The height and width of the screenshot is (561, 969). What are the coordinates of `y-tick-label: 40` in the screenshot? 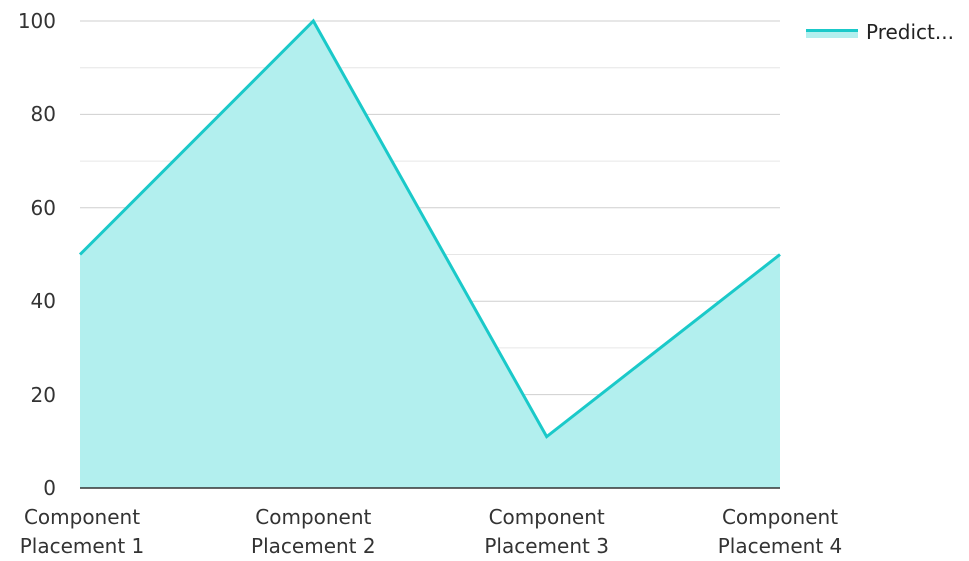 It's located at (43, 301).